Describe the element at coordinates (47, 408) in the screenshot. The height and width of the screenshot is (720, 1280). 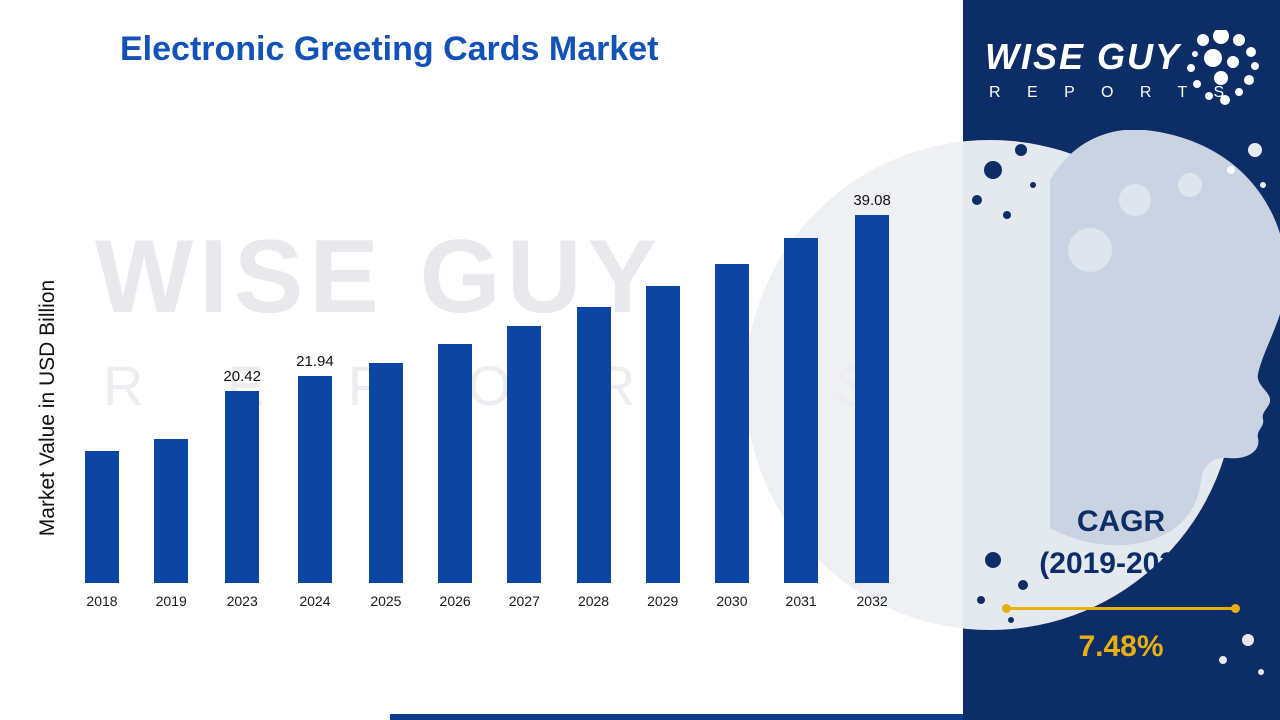
I see `y-axis-label: Market Value in USD Billion` at that location.